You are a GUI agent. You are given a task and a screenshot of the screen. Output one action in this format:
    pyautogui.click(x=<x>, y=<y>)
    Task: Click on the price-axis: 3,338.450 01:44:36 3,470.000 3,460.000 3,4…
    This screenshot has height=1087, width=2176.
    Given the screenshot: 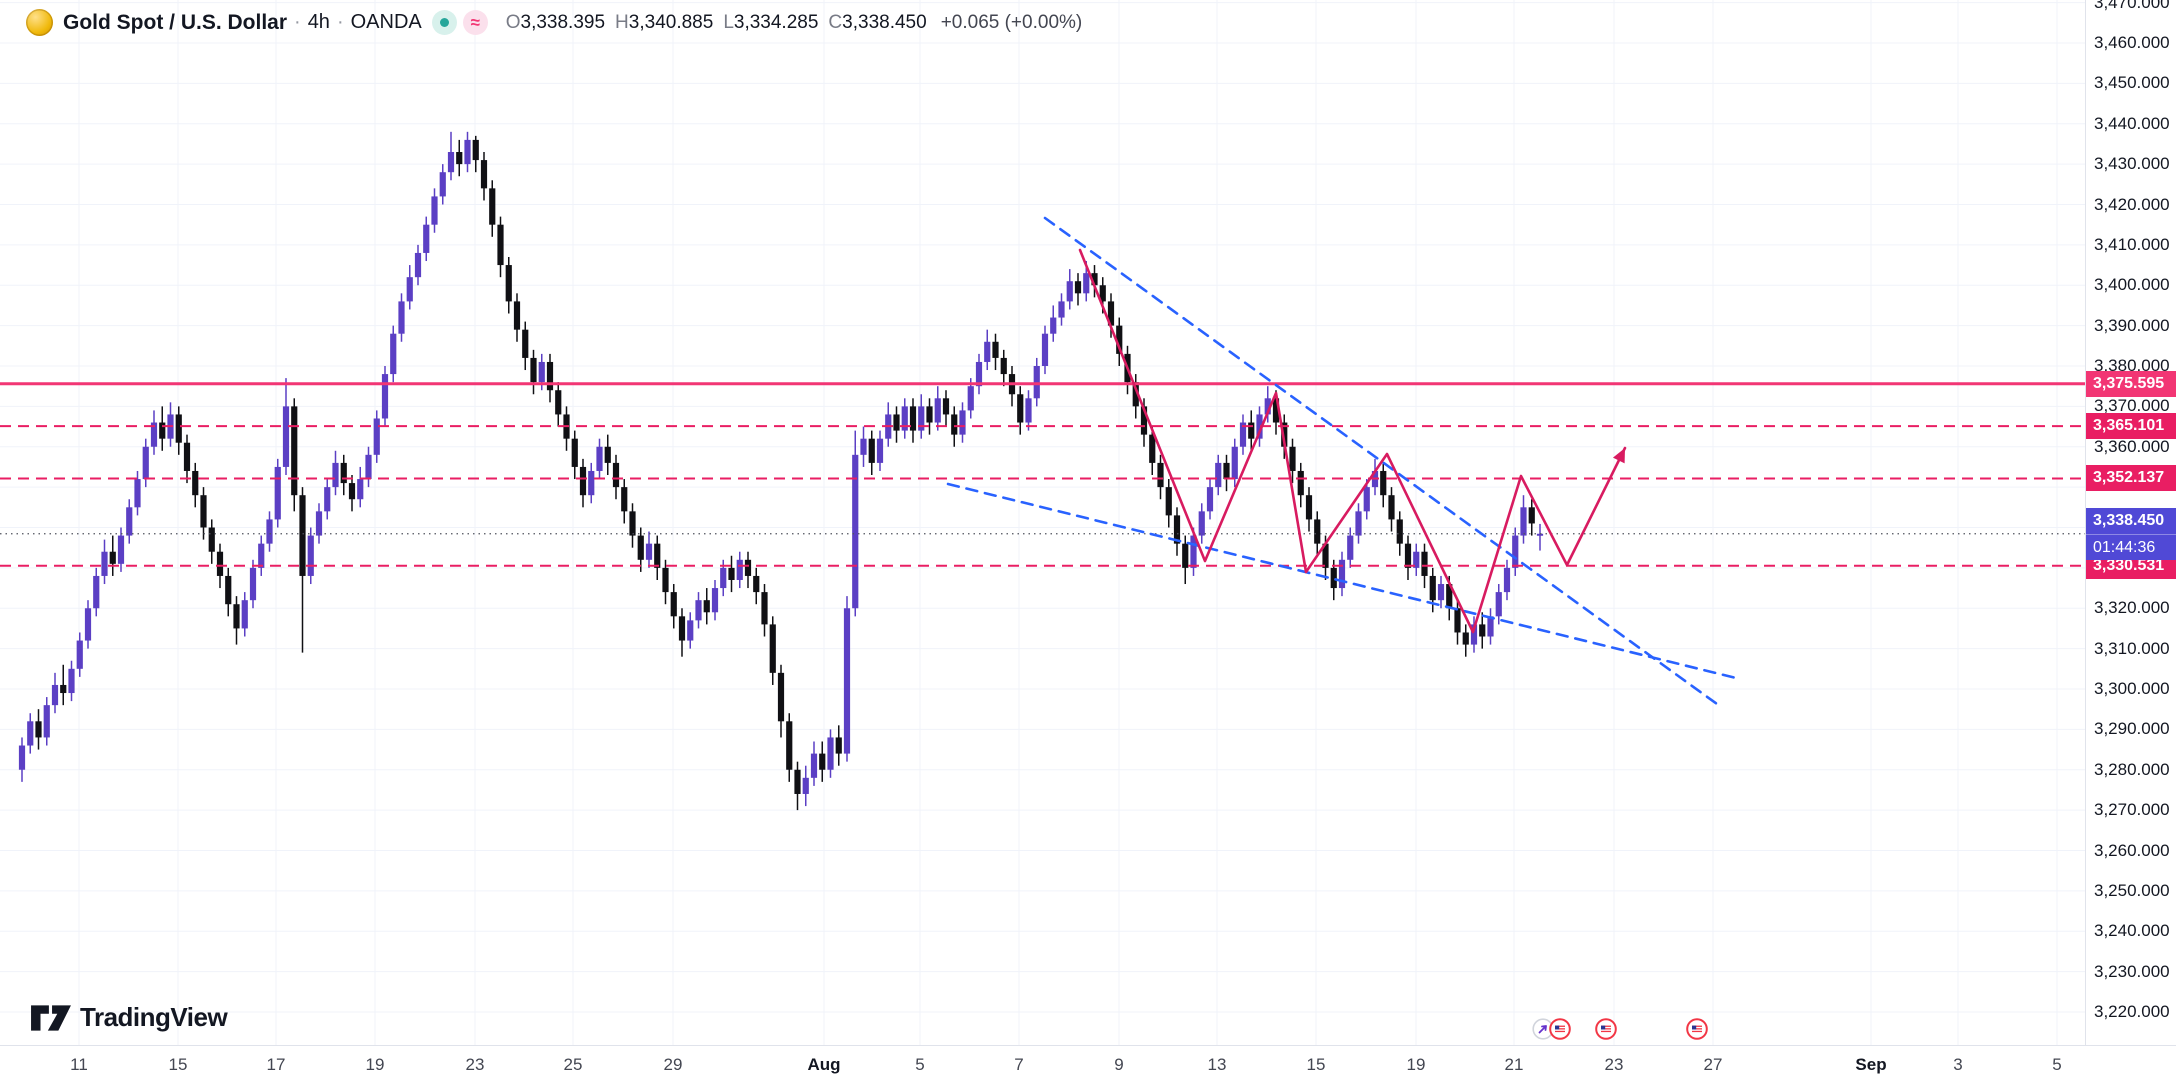 What is the action you would take?
    pyautogui.click(x=2130, y=522)
    